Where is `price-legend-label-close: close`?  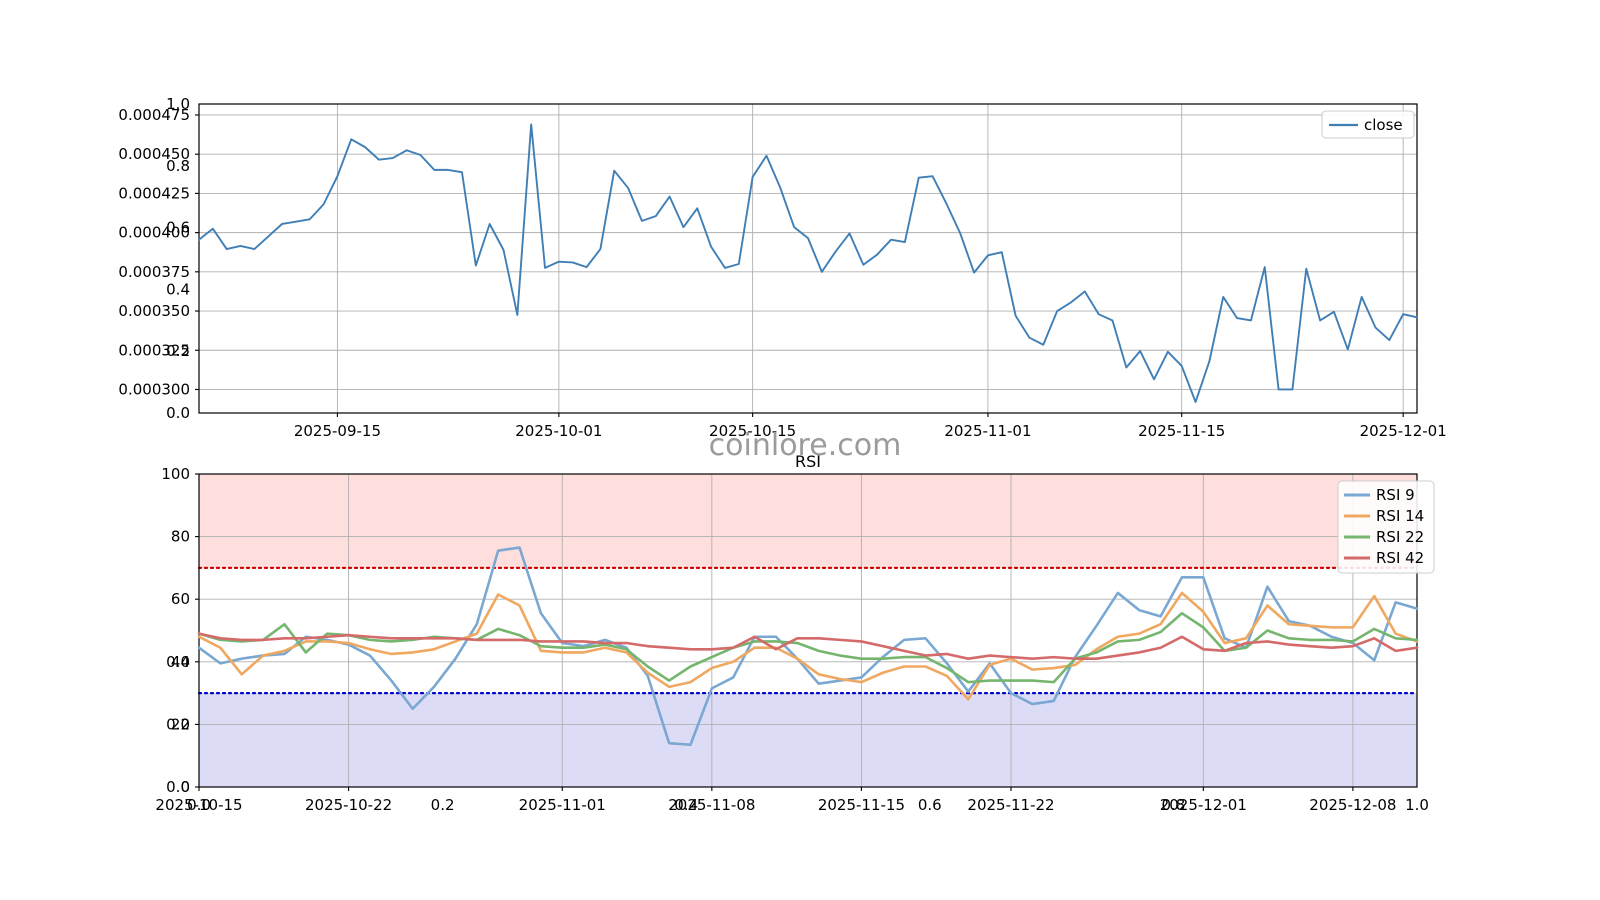 price-legend-label-close: close is located at coordinates (1383, 125).